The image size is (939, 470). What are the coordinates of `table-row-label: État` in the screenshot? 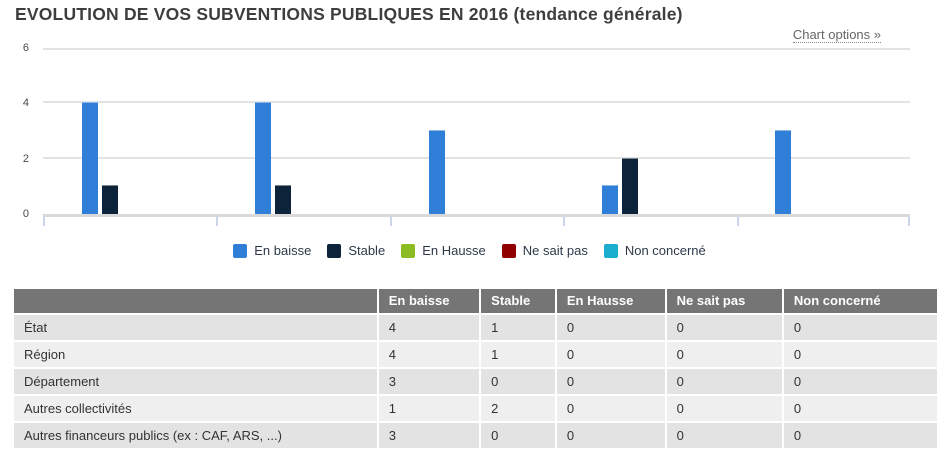 It's located at (36, 327).